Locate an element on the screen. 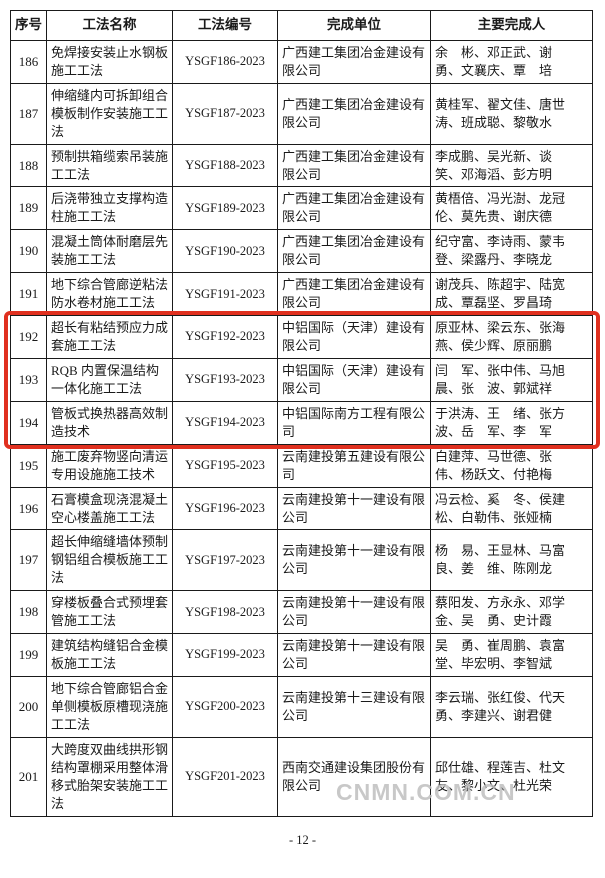 Image resolution: width=605 pixels, height=878 pixels. cell-people: 蔡阳发、方永永、邓学金、吴 勇、史计霞 is located at coordinates (511, 612).